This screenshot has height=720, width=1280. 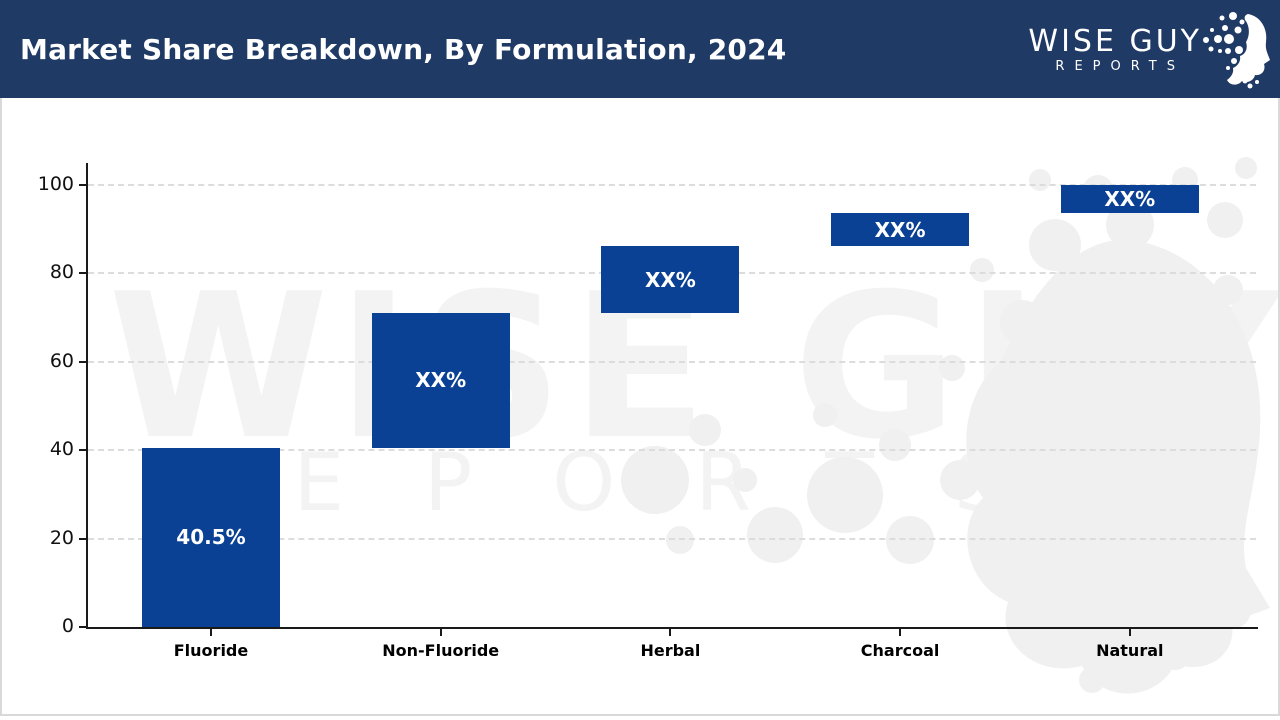 What do you see at coordinates (1130, 650) in the screenshot?
I see `x-category-label-natural: Natural` at bounding box center [1130, 650].